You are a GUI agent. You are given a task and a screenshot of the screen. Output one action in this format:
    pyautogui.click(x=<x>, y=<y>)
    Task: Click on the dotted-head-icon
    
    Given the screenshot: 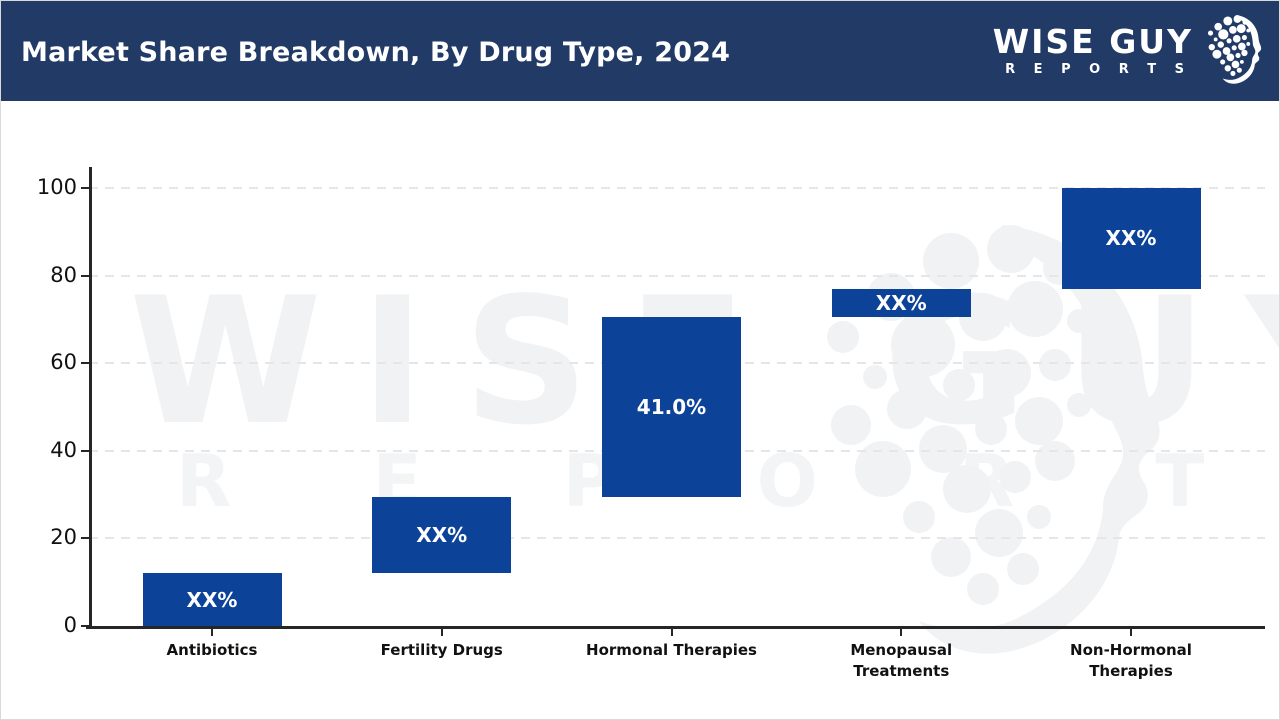 What is the action you would take?
    pyautogui.click(x=1234, y=49)
    